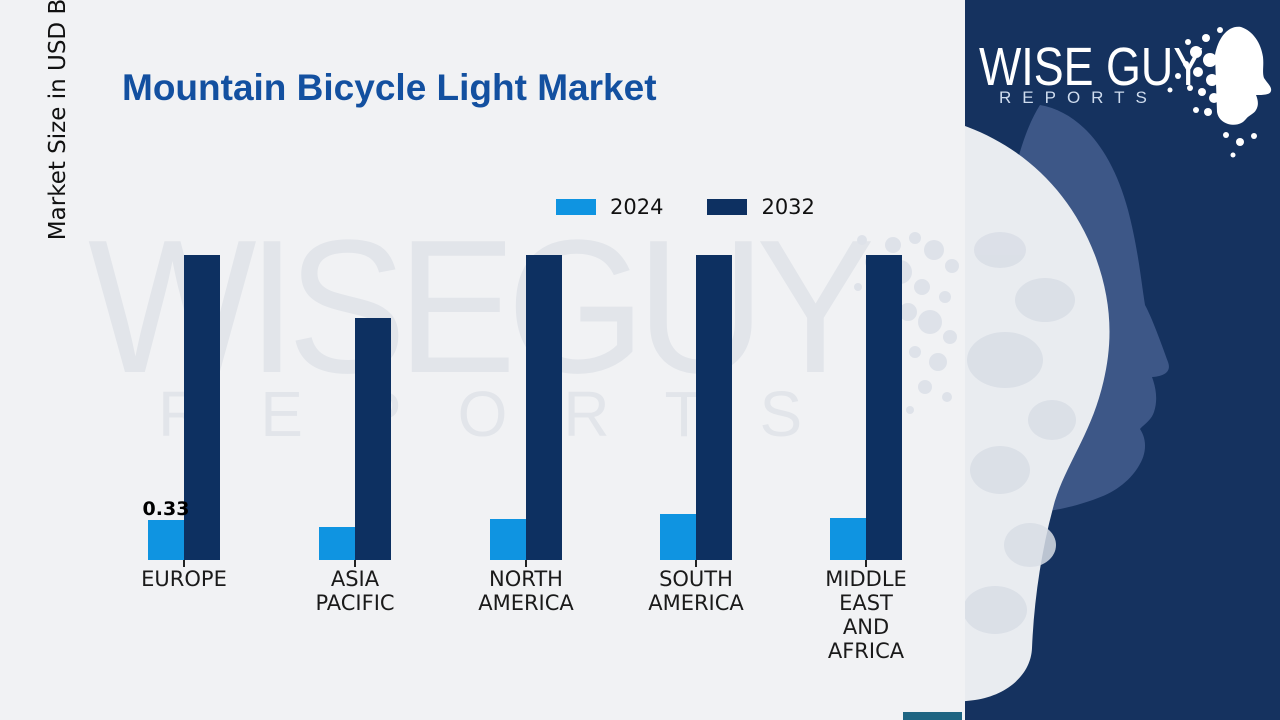 This screenshot has width=1280, height=720. Describe the element at coordinates (337, 543) in the screenshot. I see `bar-2024-asia-pacific` at that location.